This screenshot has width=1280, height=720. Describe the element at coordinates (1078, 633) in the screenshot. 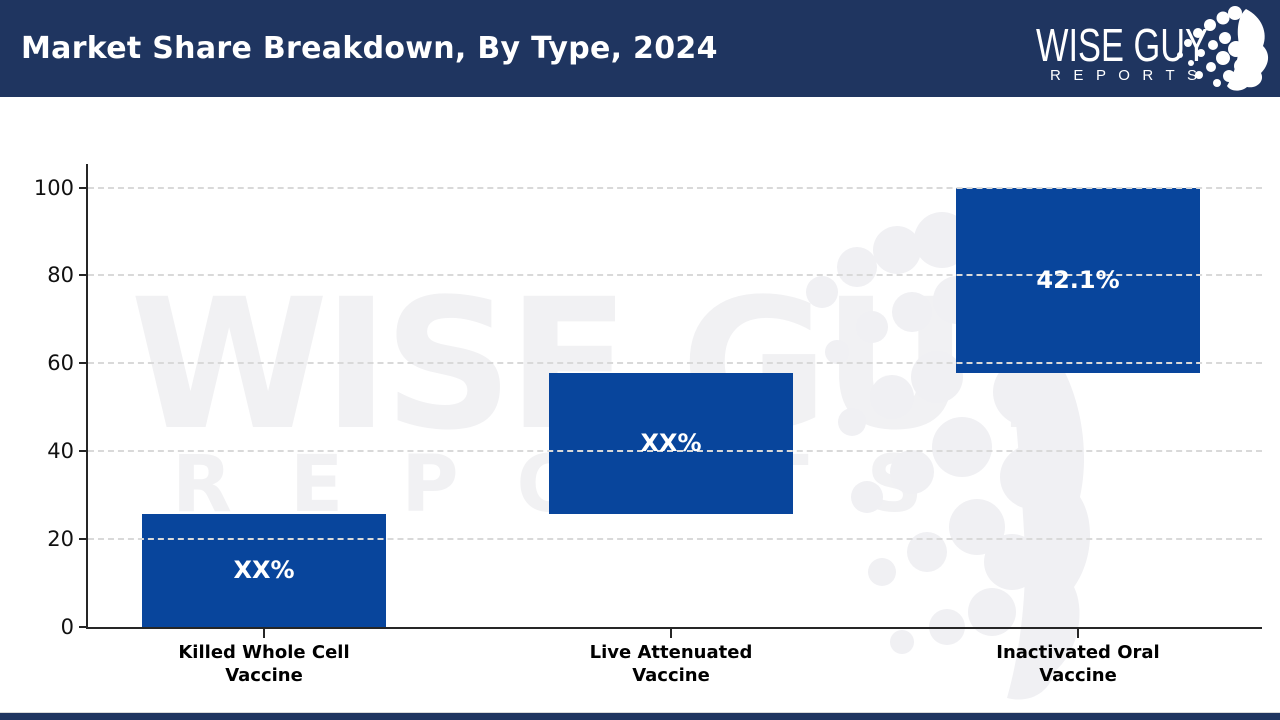

I see `x-tick-mark-inactivated-oral-vaccine` at that location.